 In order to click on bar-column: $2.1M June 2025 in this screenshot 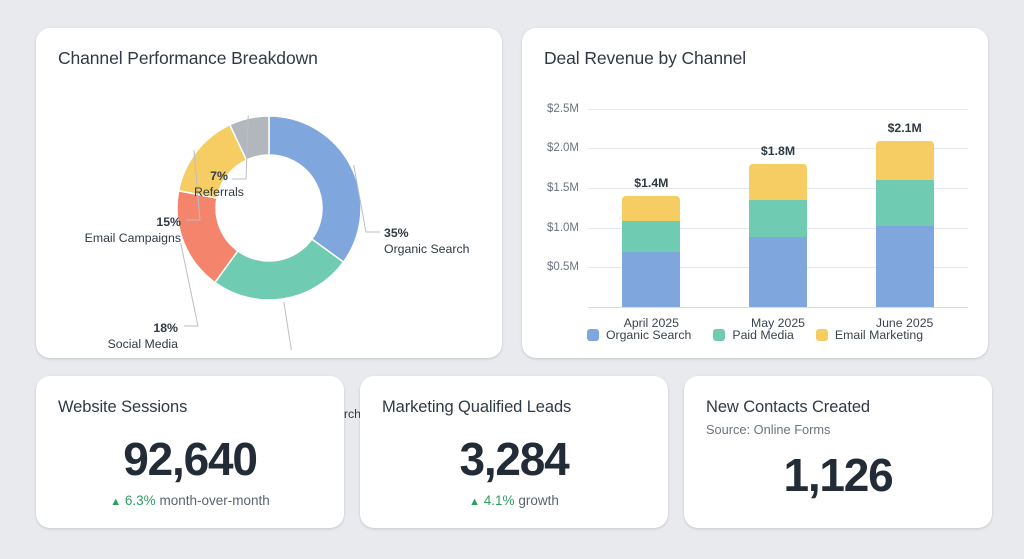, I will do `click(904, 225)`.